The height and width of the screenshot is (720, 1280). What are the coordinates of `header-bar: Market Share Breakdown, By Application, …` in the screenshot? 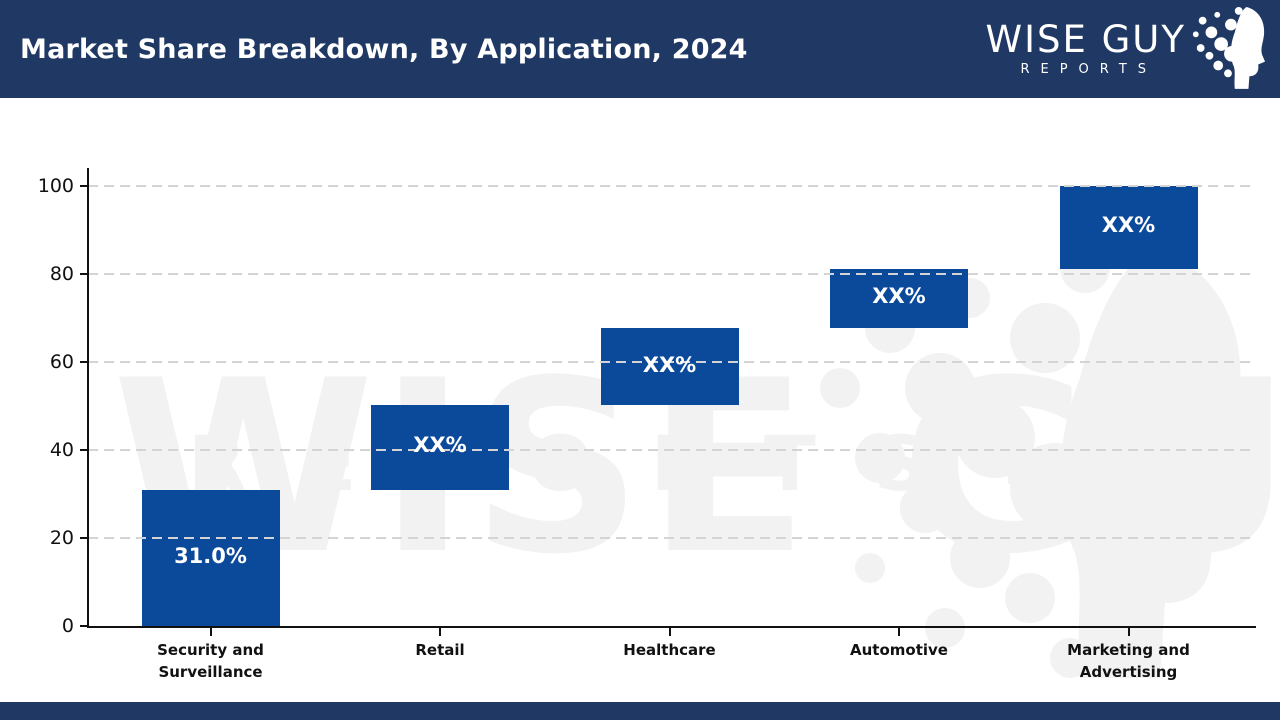 It's located at (640, 49).